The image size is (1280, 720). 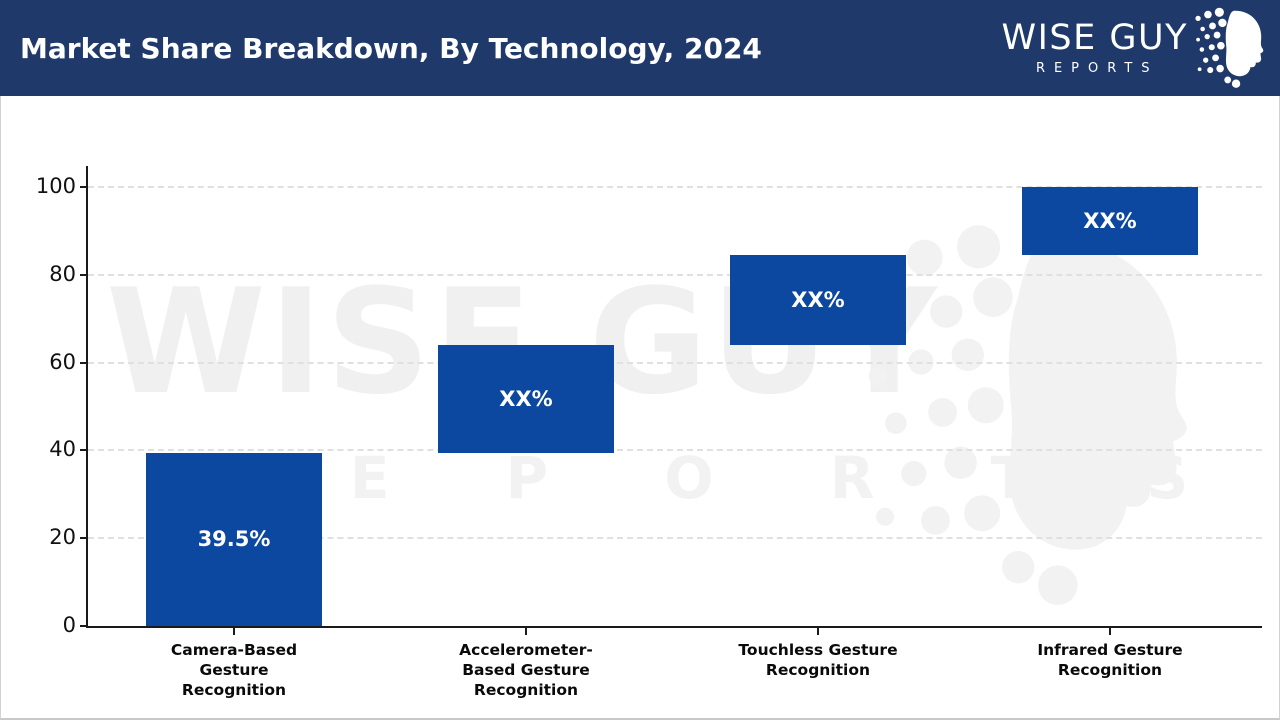 I want to click on y-tick-label: 40, so click(x=62, y=449).